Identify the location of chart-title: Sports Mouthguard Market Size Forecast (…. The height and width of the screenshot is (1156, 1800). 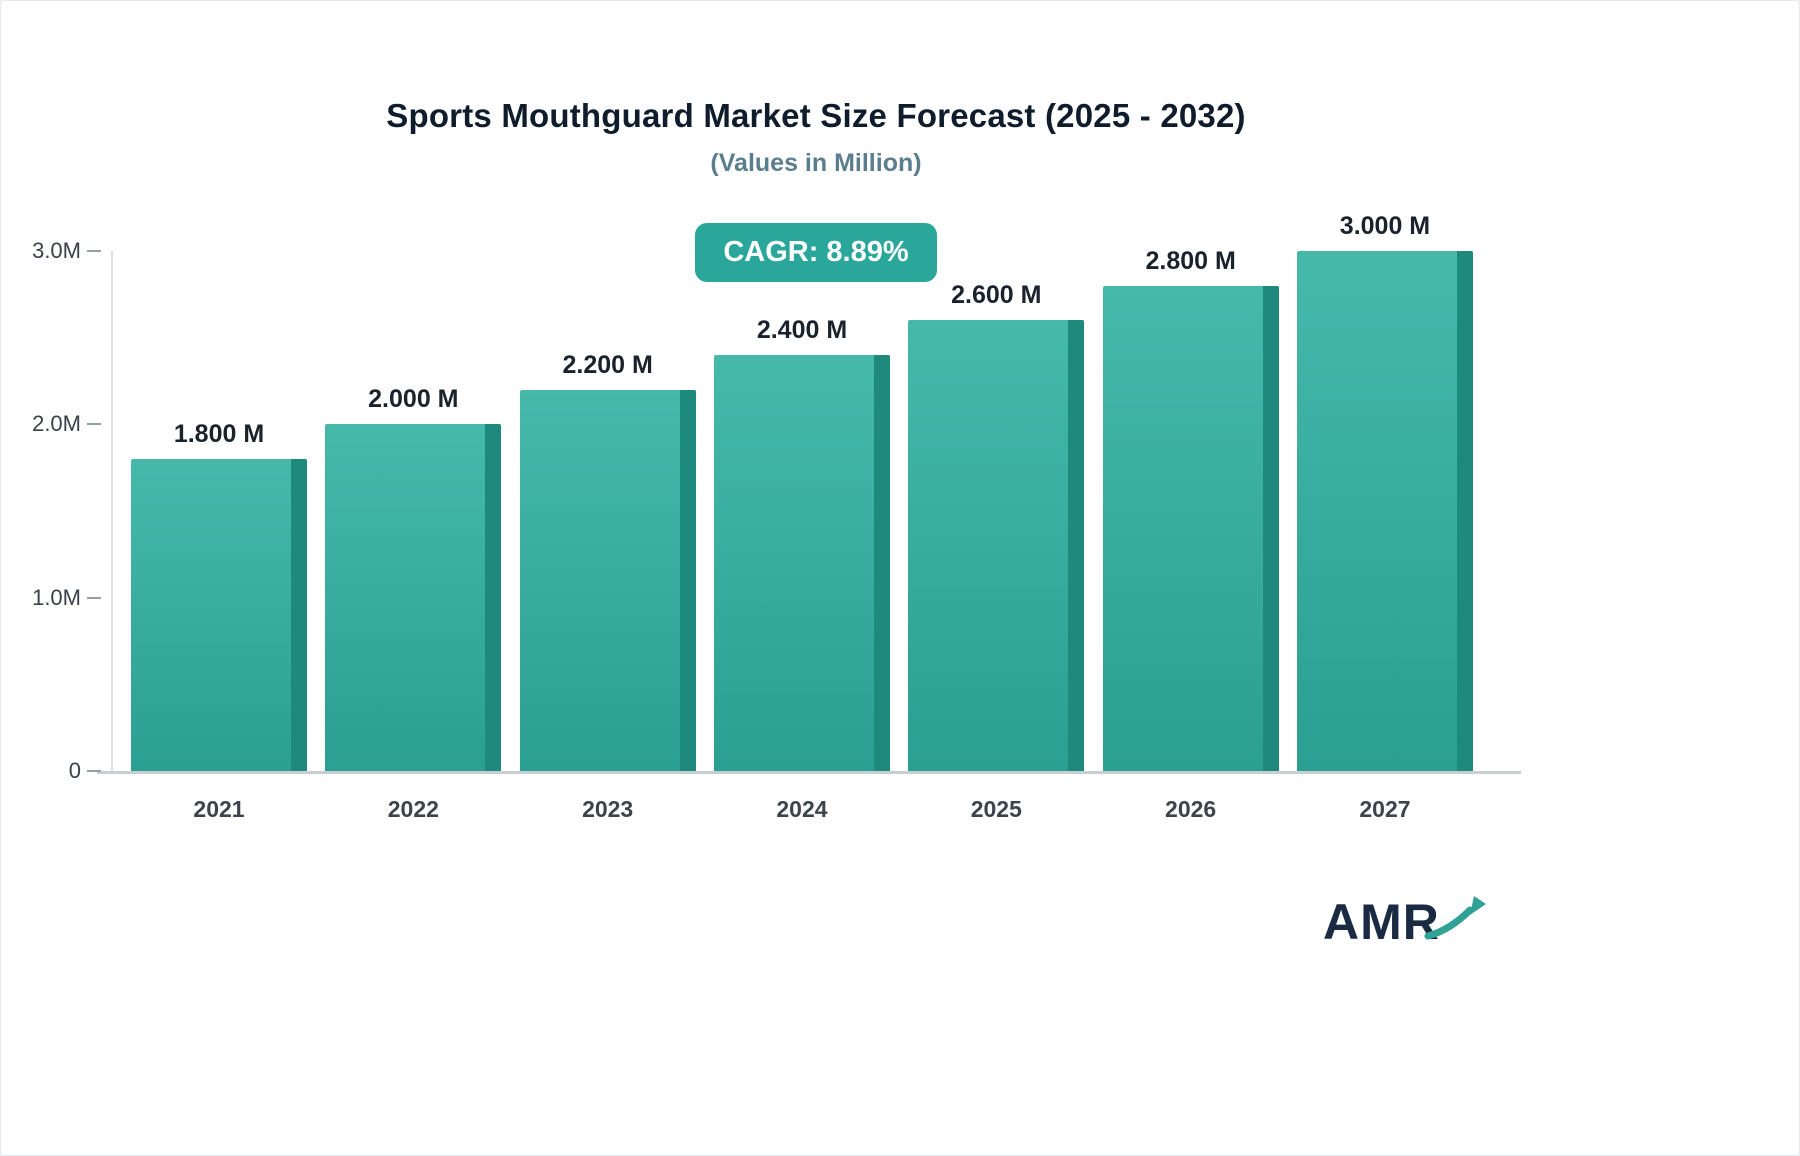
(816, 115).